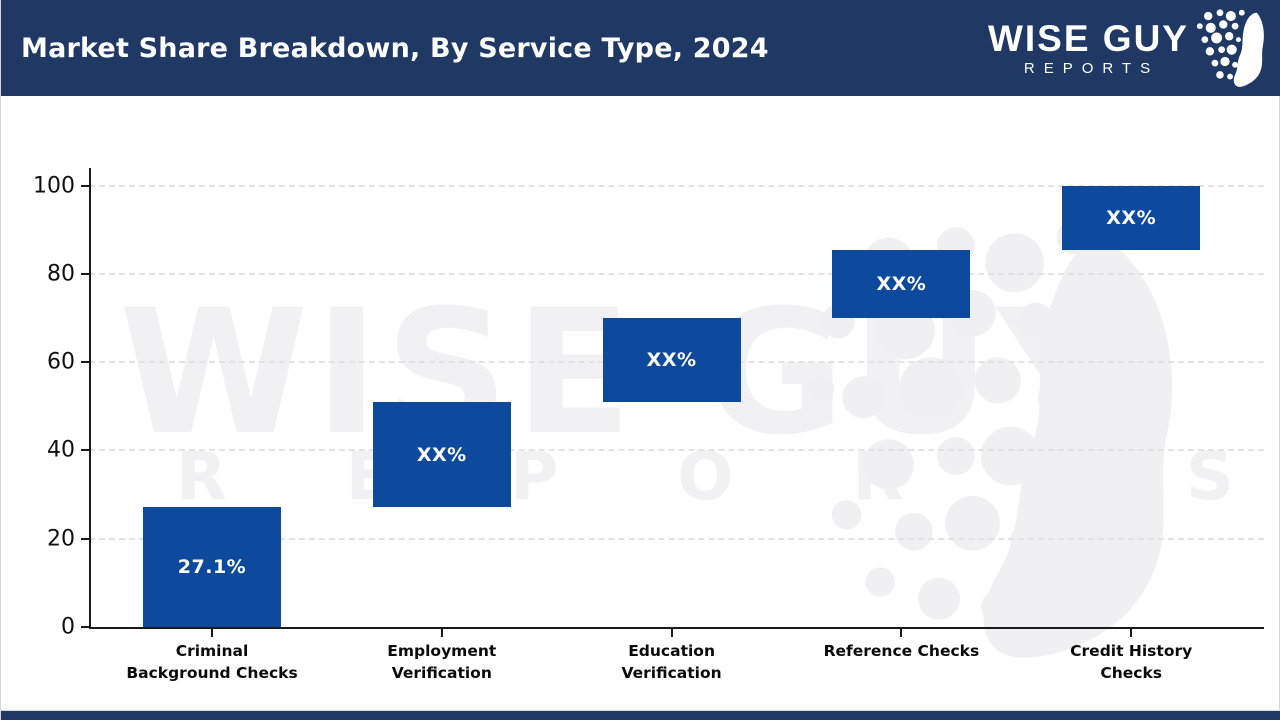 The image size is (1280, 720). I want to click on bar-4: XX%, so click(901, 283).